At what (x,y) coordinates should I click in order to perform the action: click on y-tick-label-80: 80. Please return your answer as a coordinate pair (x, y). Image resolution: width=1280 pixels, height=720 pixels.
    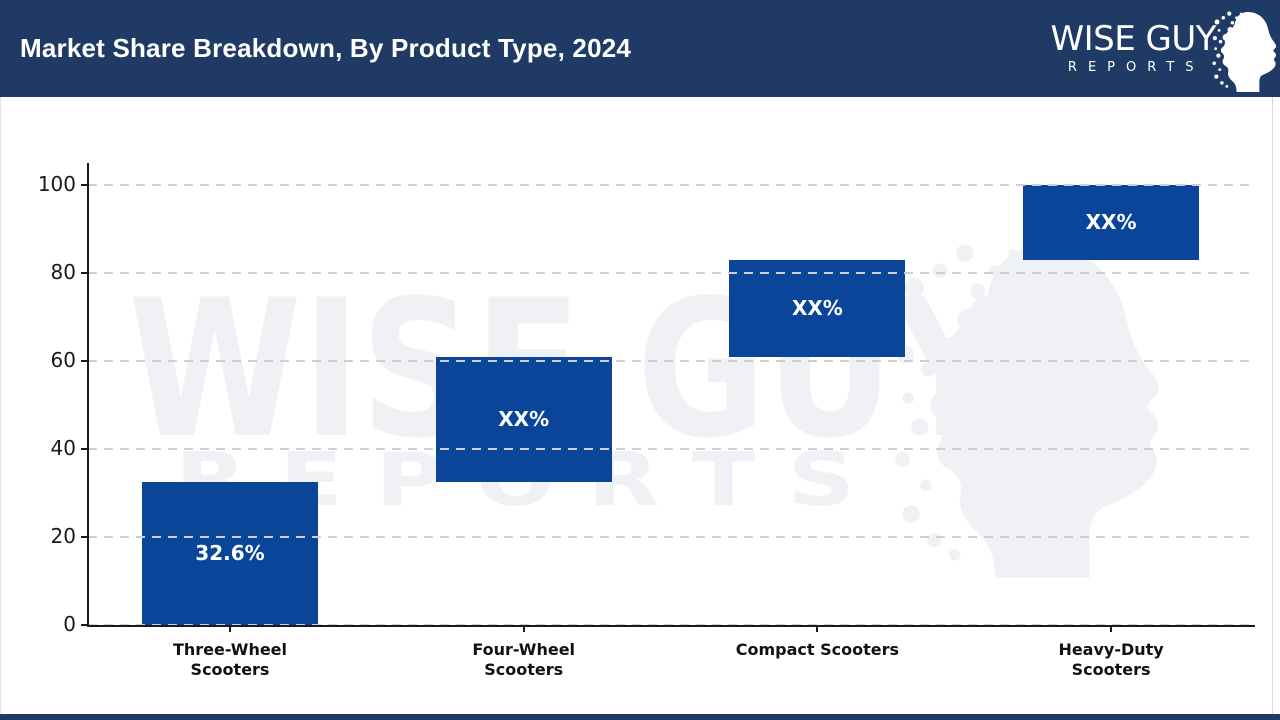
    Looking at the image, I should click on (63, 272).